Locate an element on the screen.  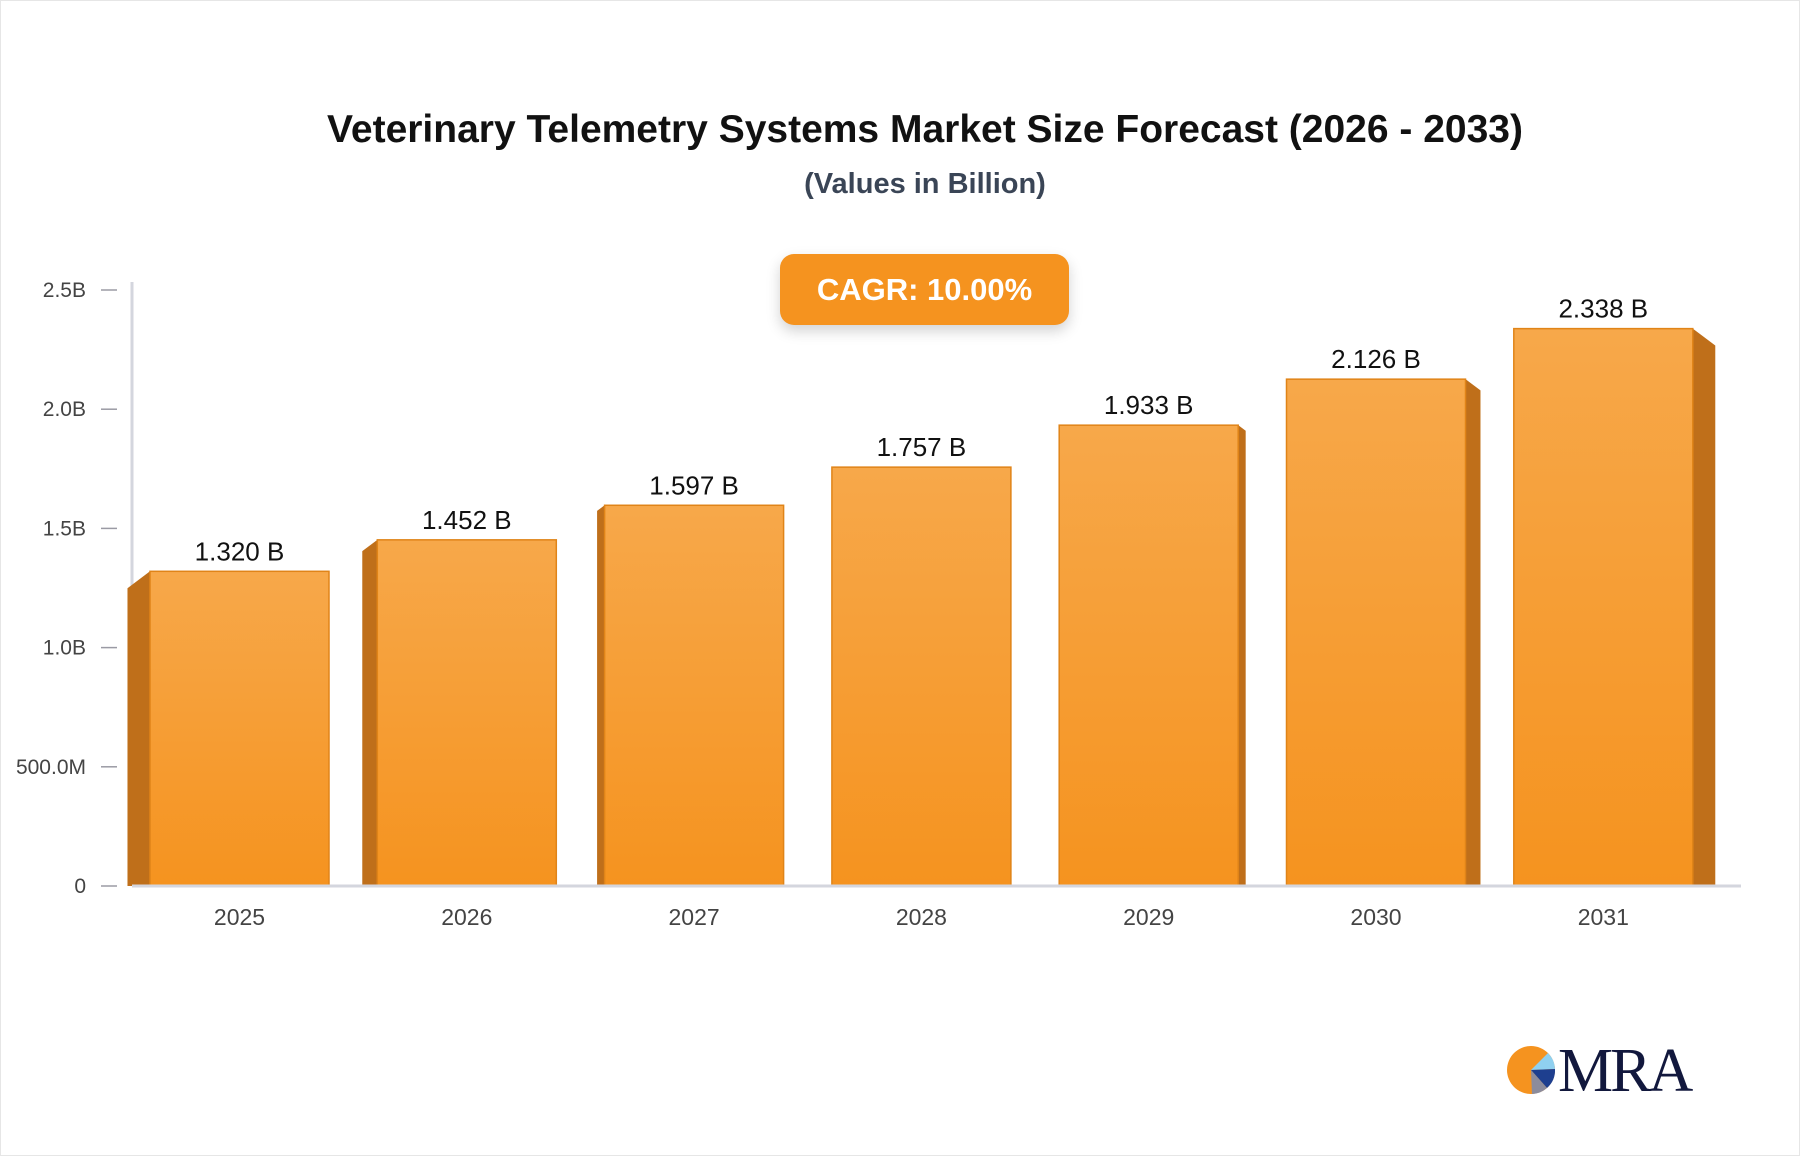
chart-subtitle: (Values in Billion) is located at coordinates (925, 184).